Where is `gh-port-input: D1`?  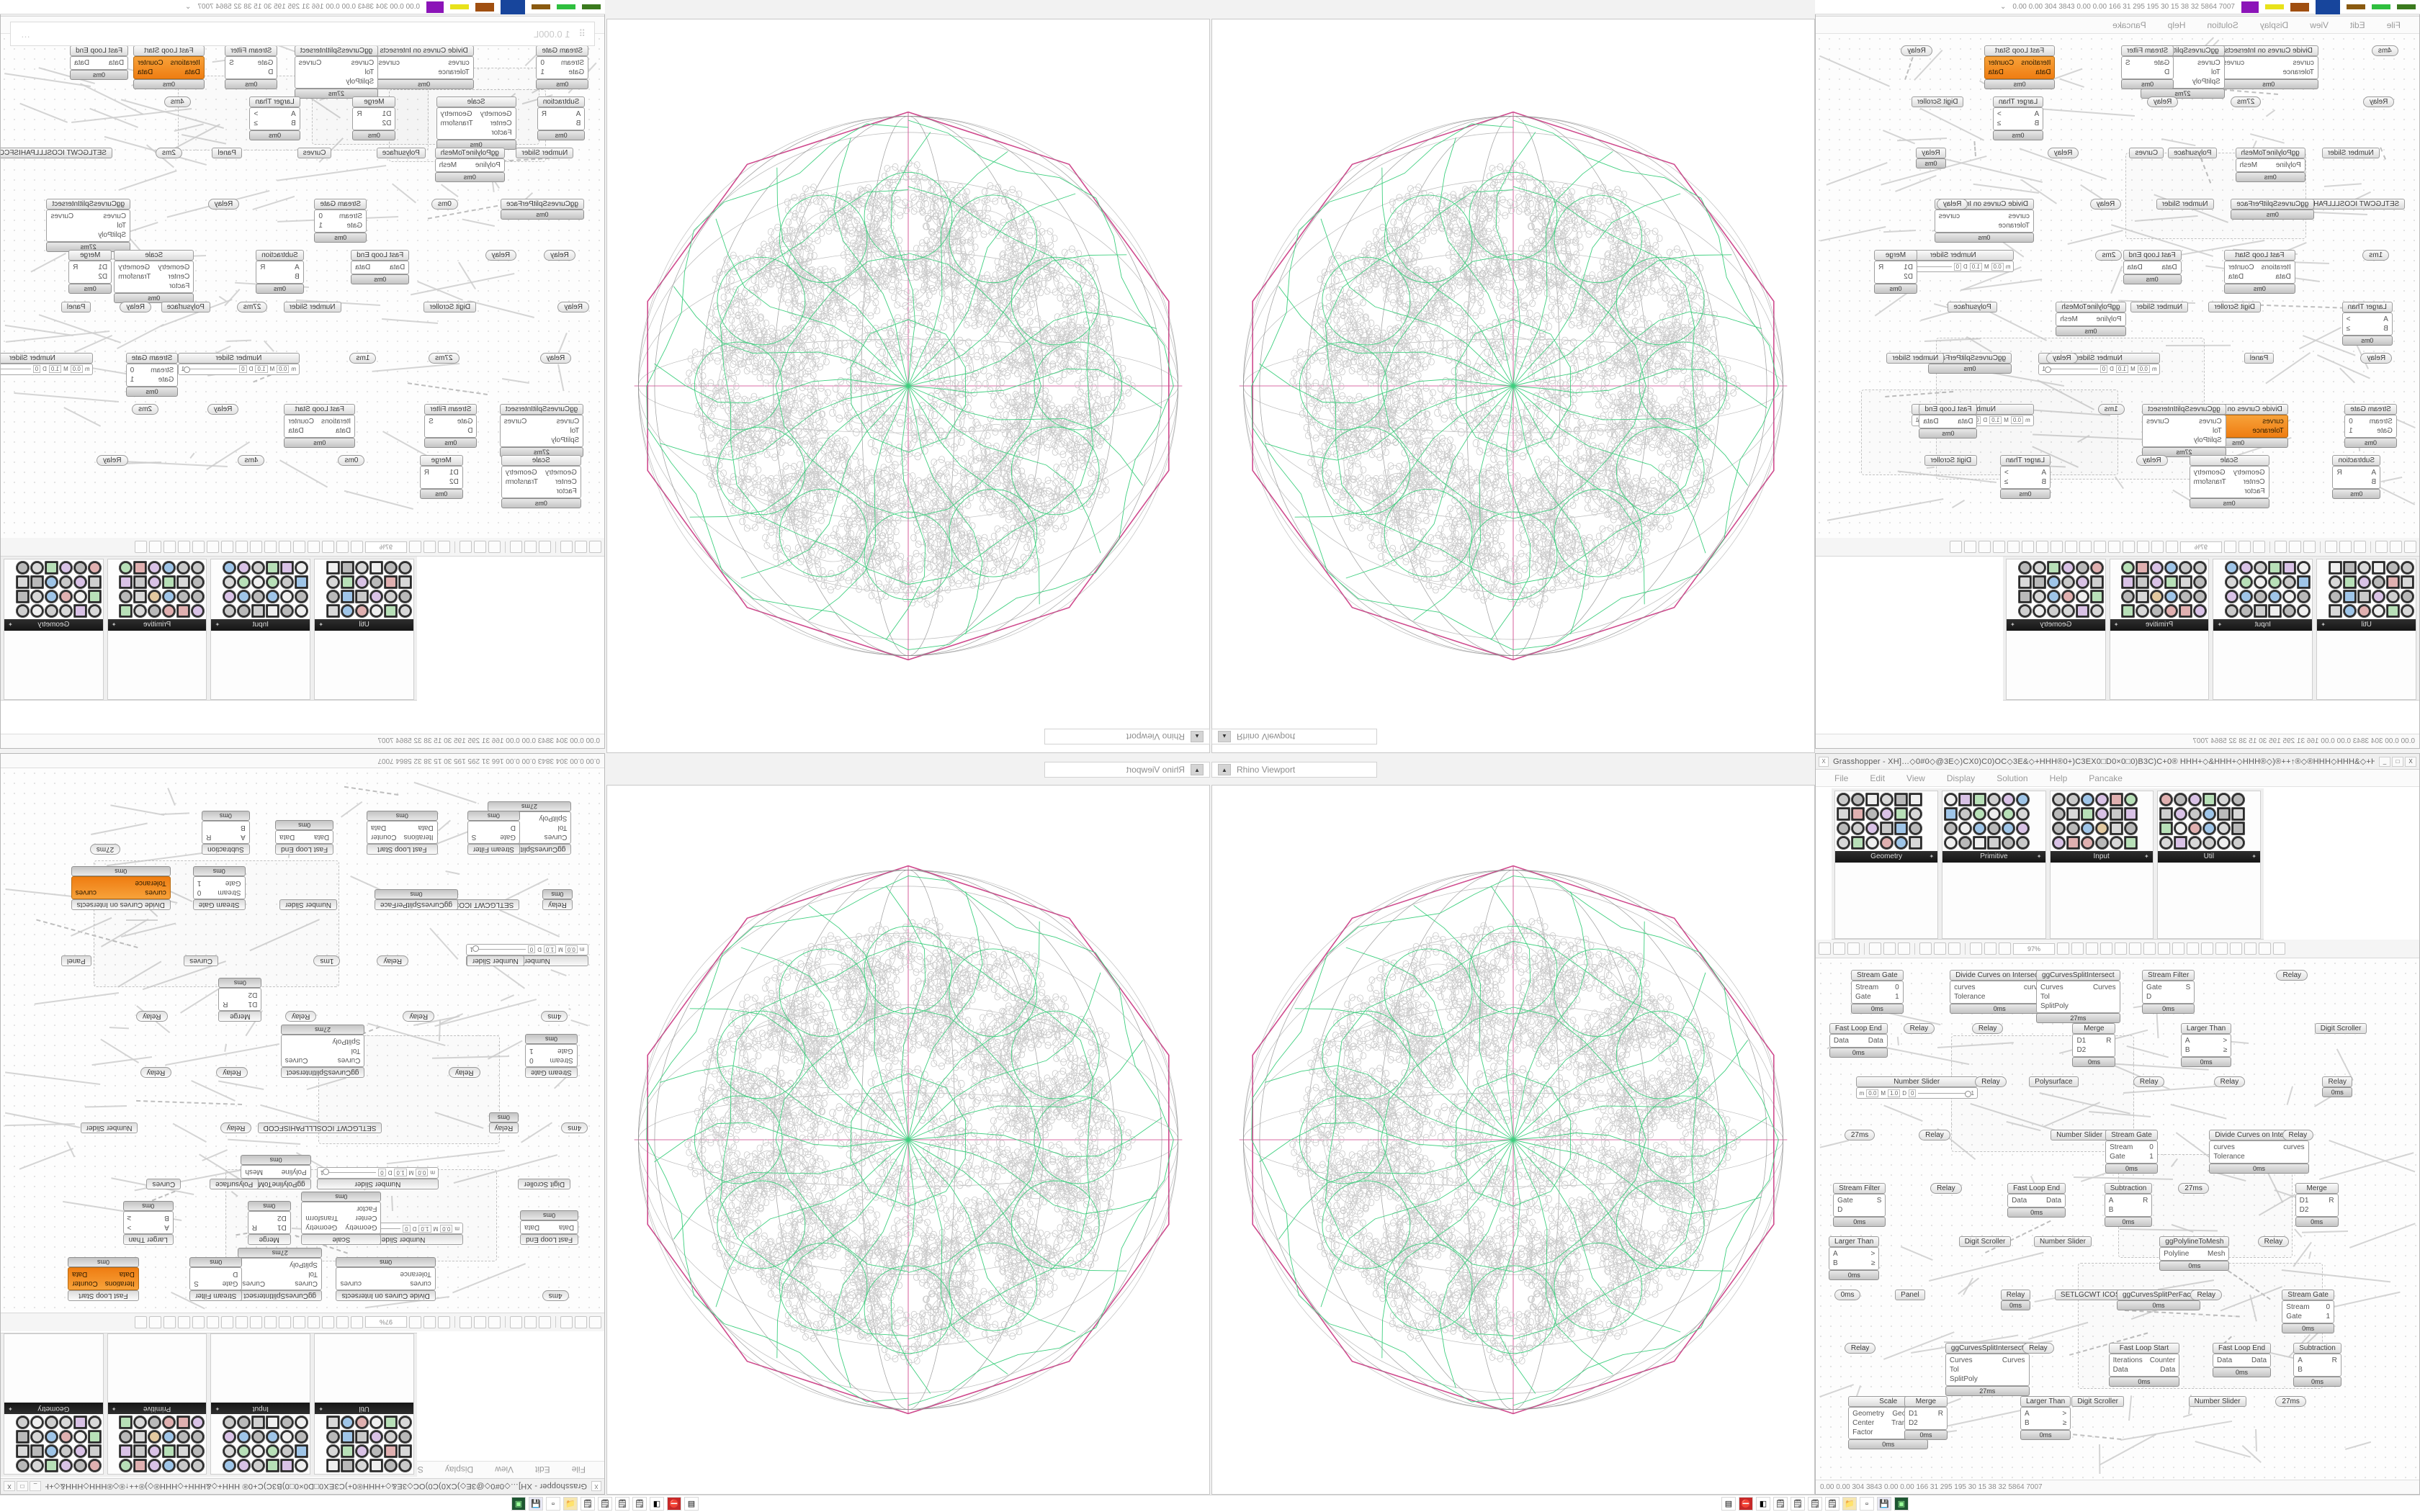 gh-port-input: D1 is located at coordinates (1908, 268).